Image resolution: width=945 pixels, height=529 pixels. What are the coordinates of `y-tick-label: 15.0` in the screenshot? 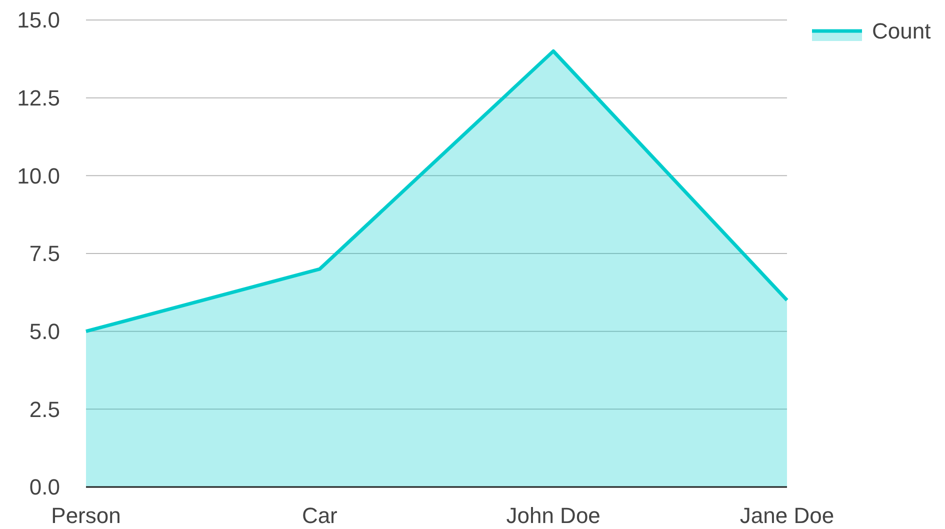 It's located at (38, 20).